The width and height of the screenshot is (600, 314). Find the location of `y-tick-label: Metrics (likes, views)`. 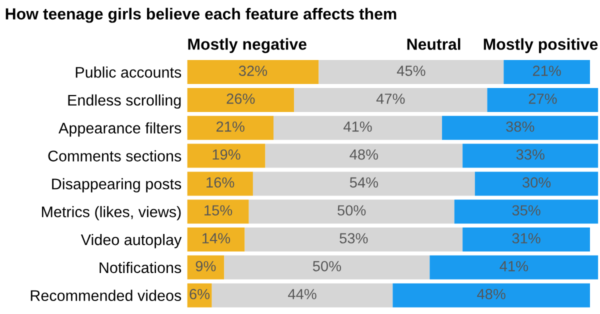

y-tick-label: Metrics (likes, views) is located at coordinates (111, 213).